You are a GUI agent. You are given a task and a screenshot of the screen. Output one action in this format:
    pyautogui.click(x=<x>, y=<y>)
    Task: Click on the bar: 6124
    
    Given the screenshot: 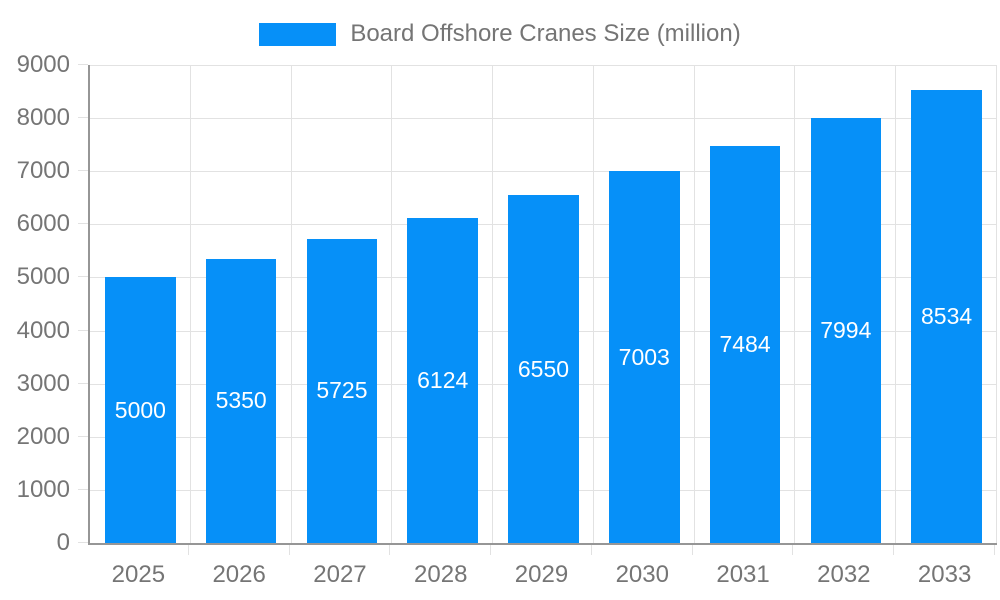 What is the action you would take?
    pyautogui.click(x=442, y=380)
    